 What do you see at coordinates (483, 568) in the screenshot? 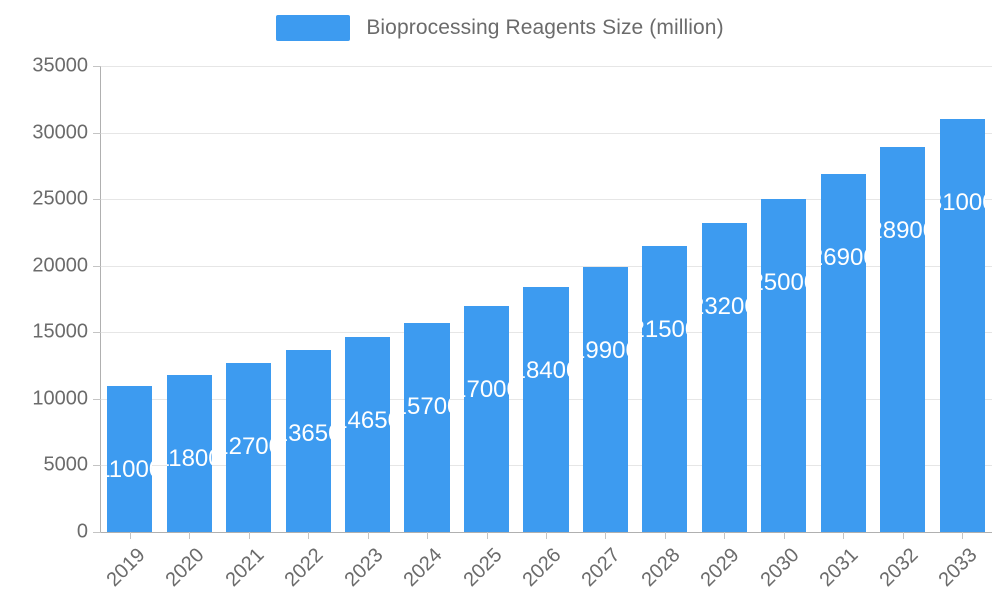
I see `x-axis-tick-label: 2025` at bounding box center [483, 568].